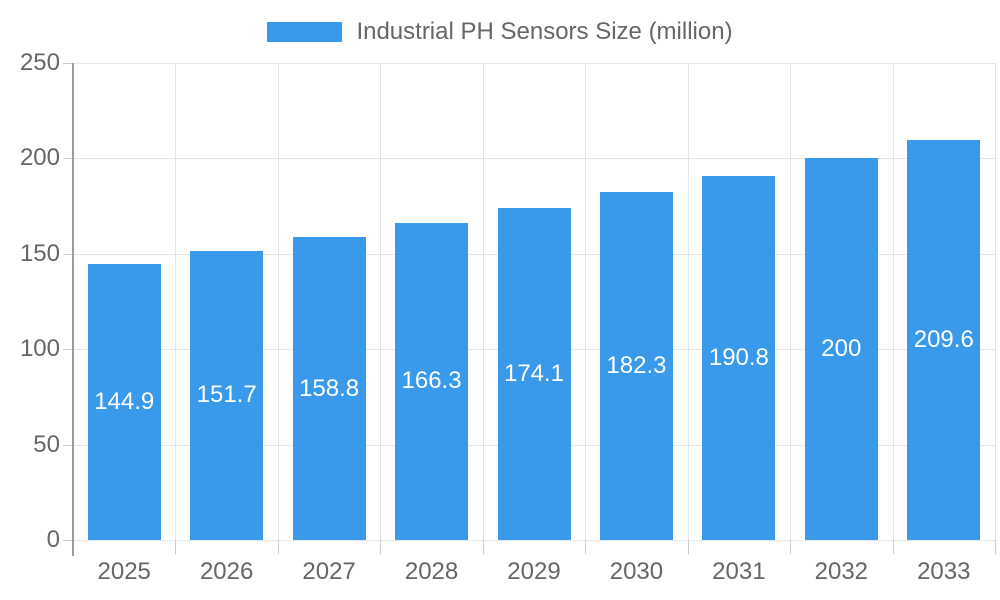 This screenshot has width=1000, height=600. I want to click on y-axis-tick-label: 100, so click(39, 349).